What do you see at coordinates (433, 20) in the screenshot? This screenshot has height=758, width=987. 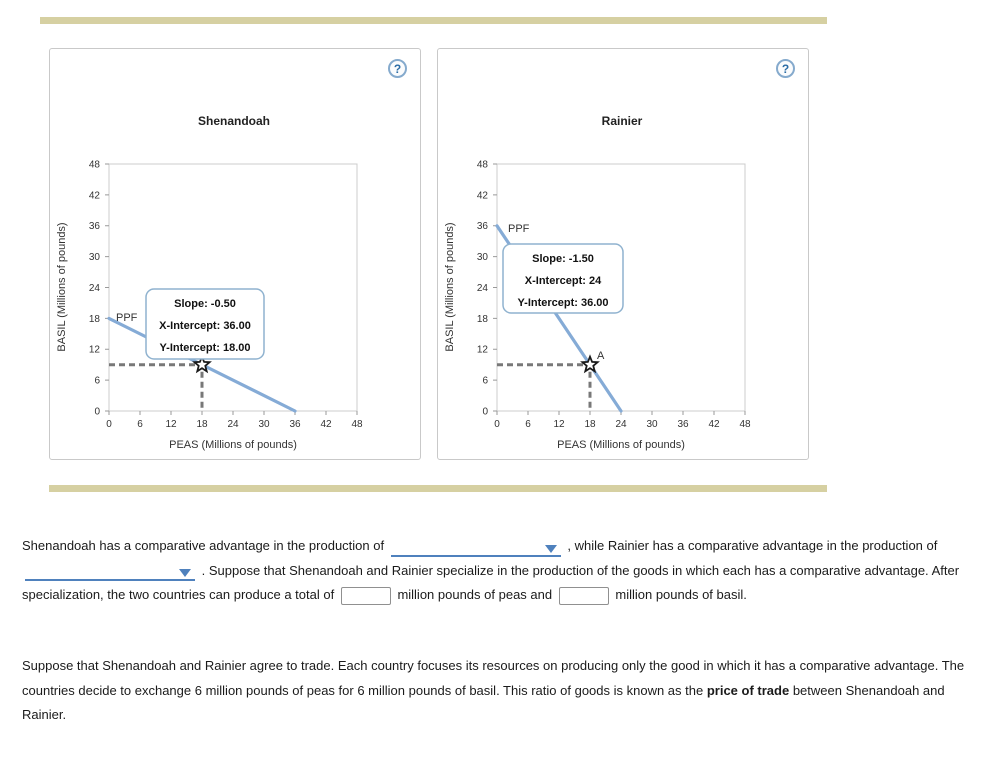 I see `top-divider-bar` at bounding box center [433, 20].